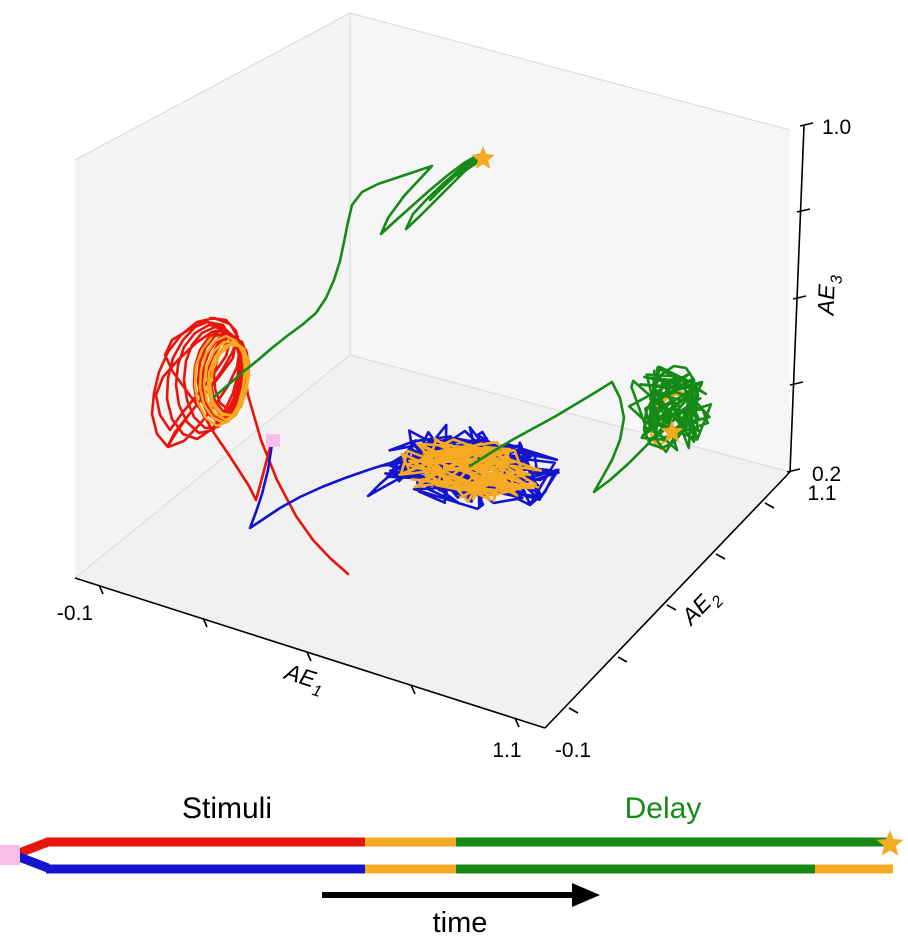  Describe the element at coordinates (821, 493) in the screenshot. I see `tick-label-ae2-max: 1.1` at that location.